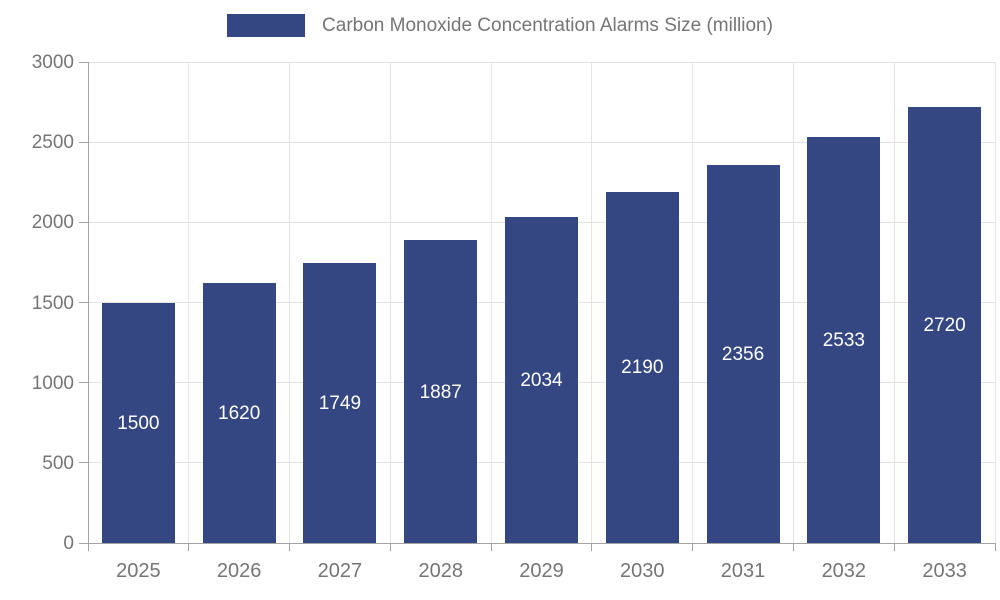  Describe the element at coordinates (138, 571) in the screenshot. I see `x-tick-label: 2025` at that location.